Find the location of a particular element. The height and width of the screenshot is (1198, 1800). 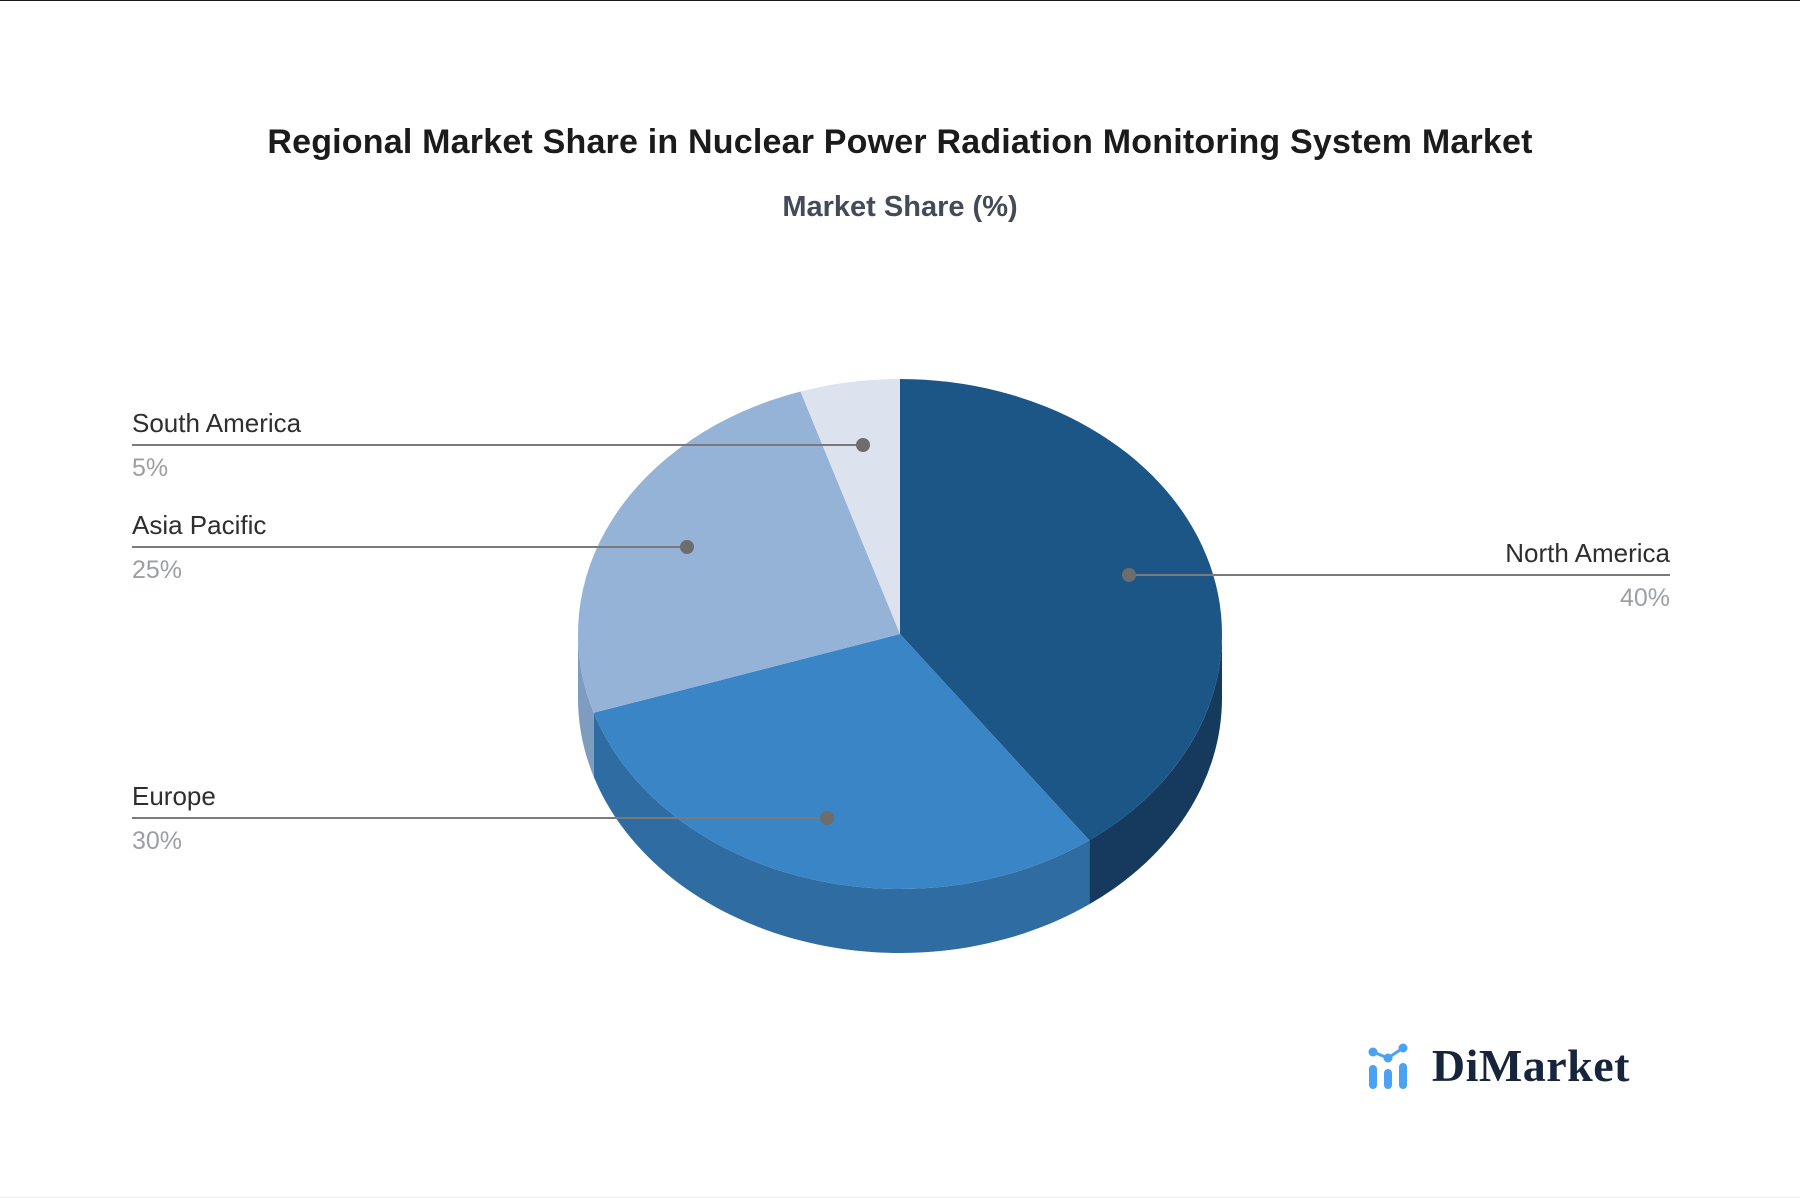

pie-slice-side-asia-pacific is located at coordinates (586, 705).